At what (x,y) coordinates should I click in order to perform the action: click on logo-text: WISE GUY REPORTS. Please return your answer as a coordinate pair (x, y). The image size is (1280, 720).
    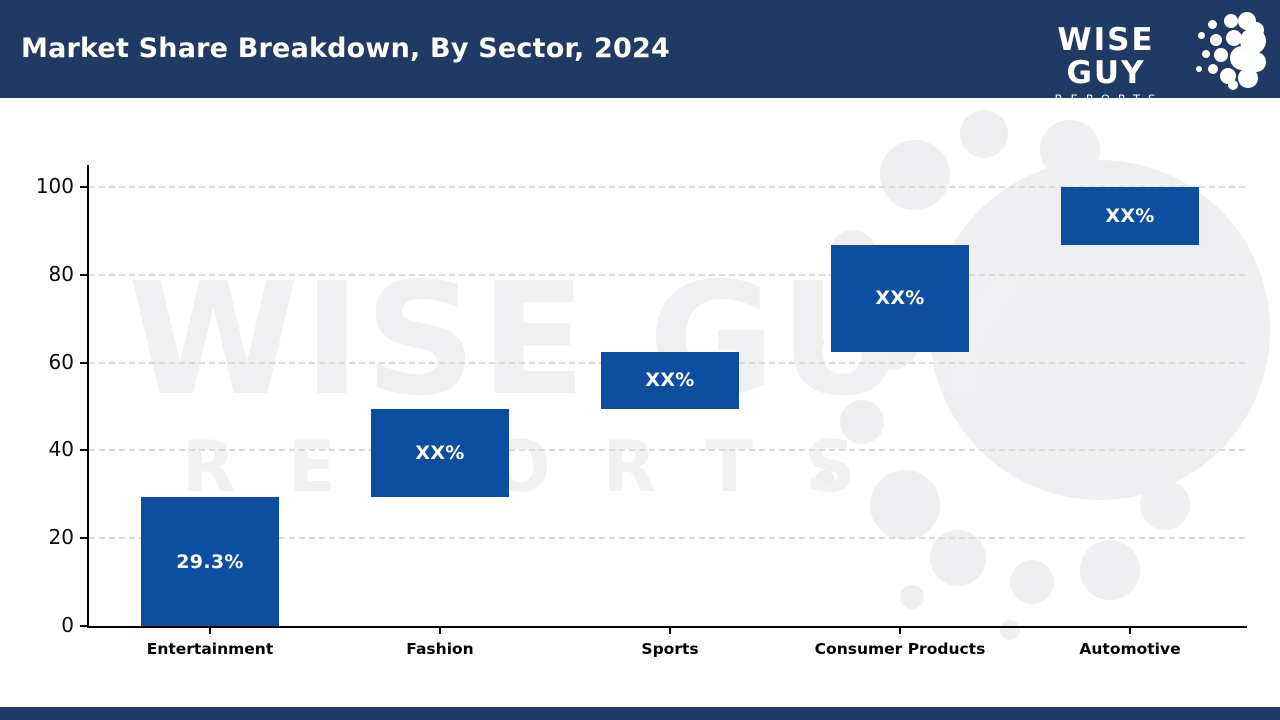
    Looking at the image, I should click on (1106, 65).